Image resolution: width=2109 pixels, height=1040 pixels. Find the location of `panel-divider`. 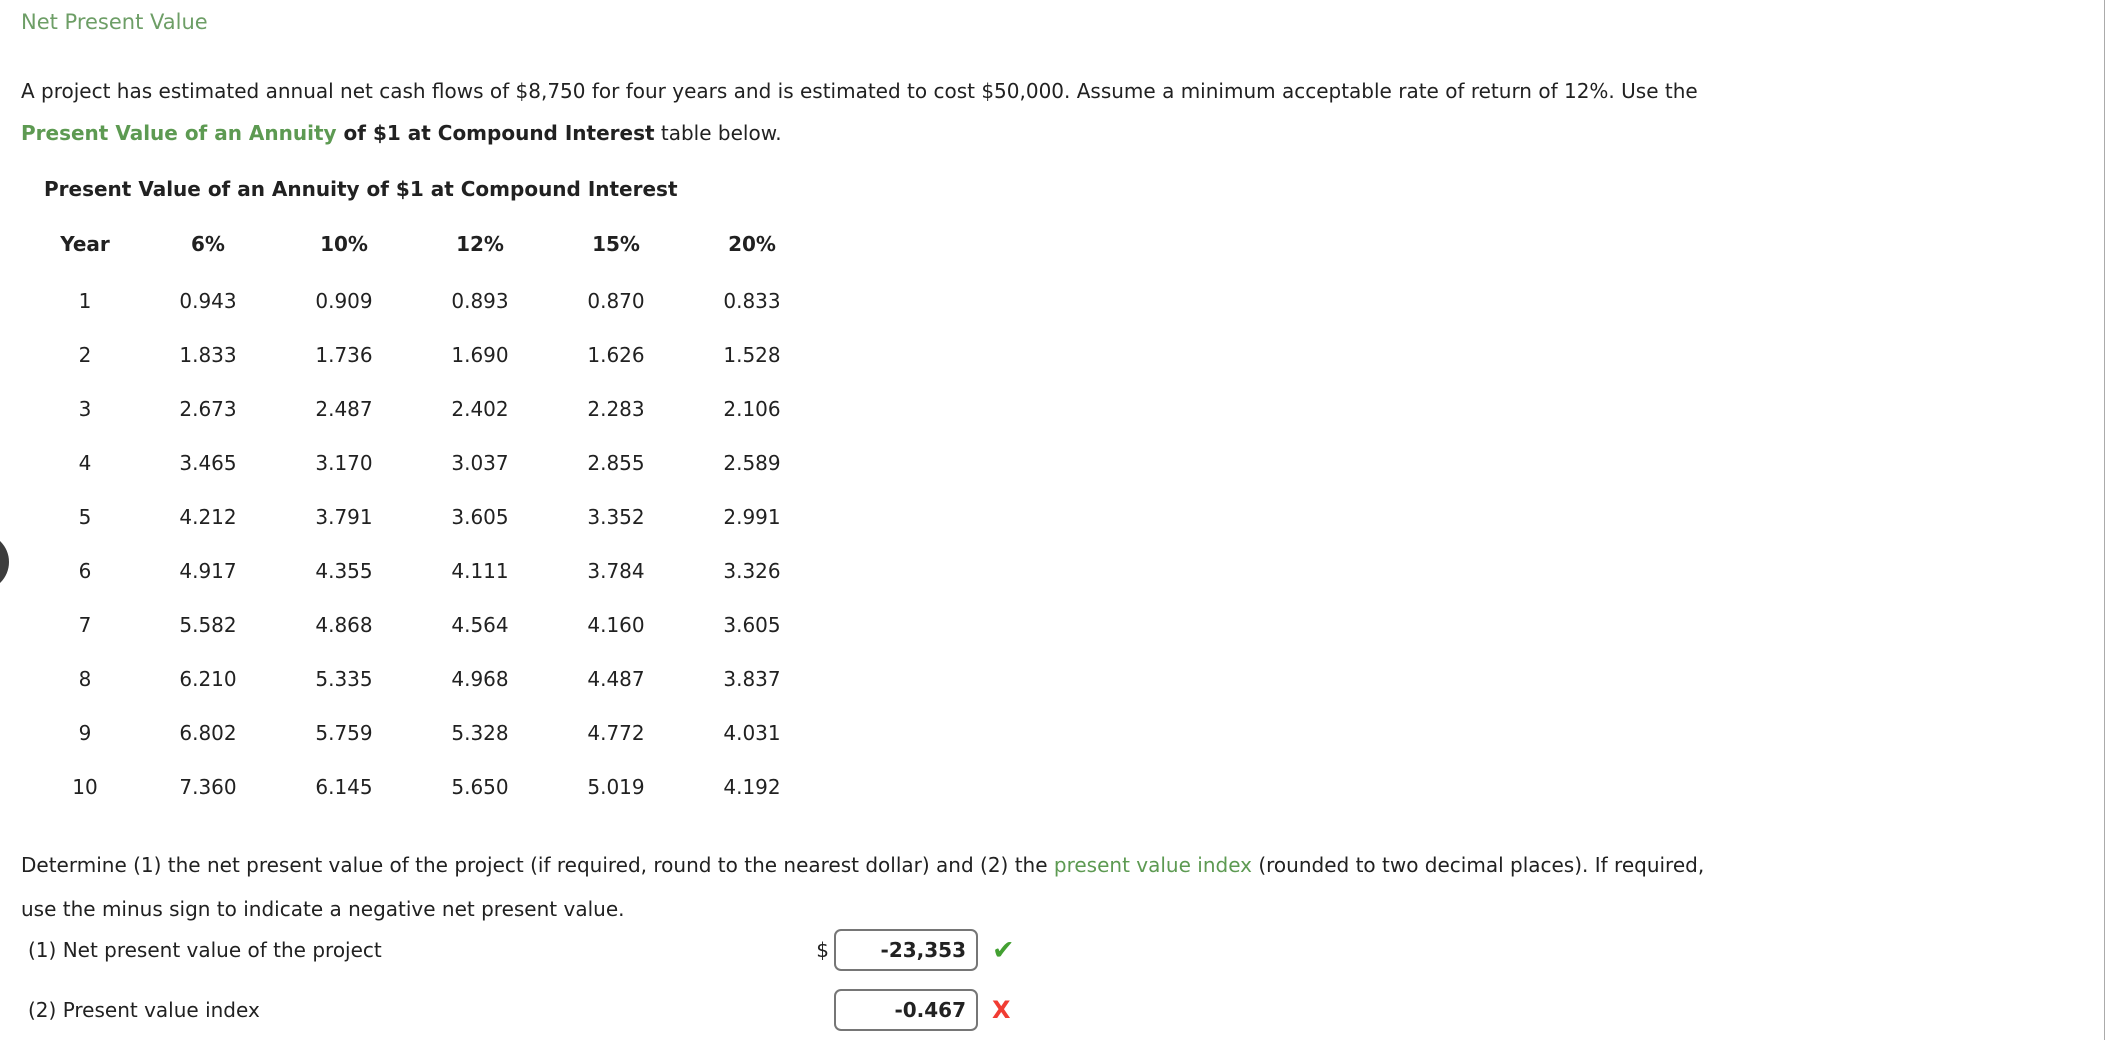

panel-divider is located at coordinates (2104, 520).